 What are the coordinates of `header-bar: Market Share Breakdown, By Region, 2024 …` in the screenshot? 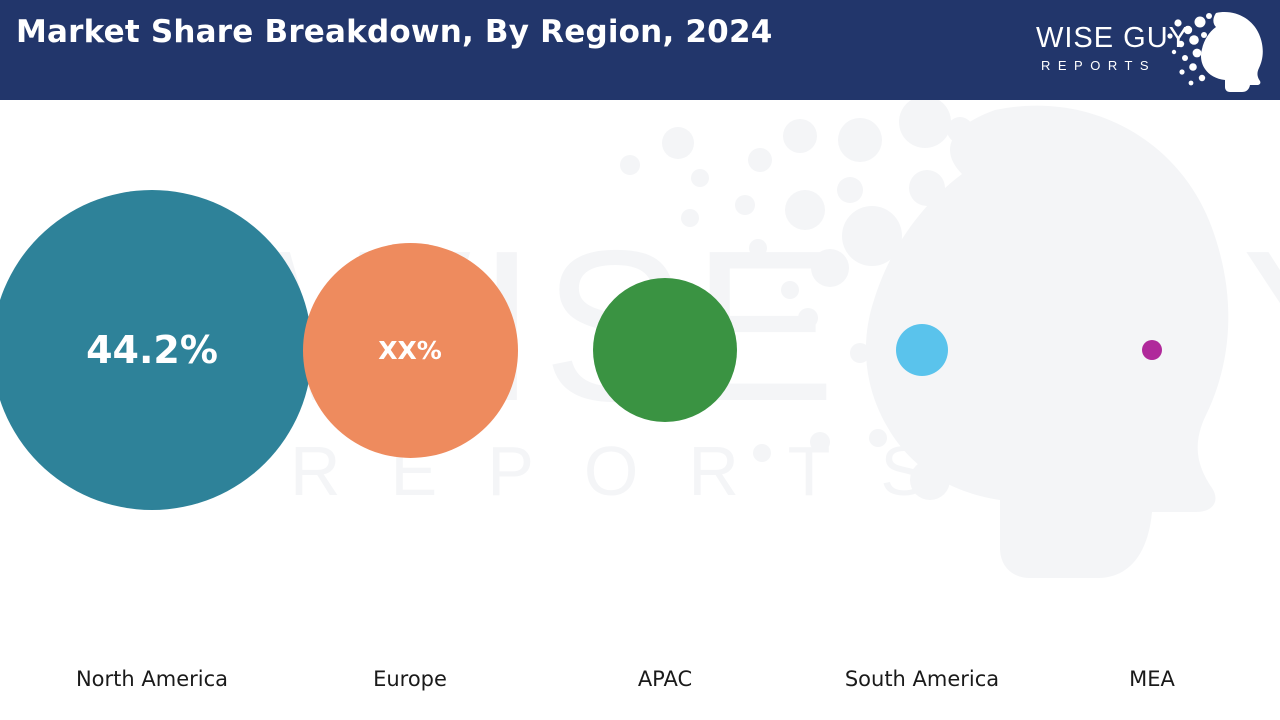 It's located at (640, 50).